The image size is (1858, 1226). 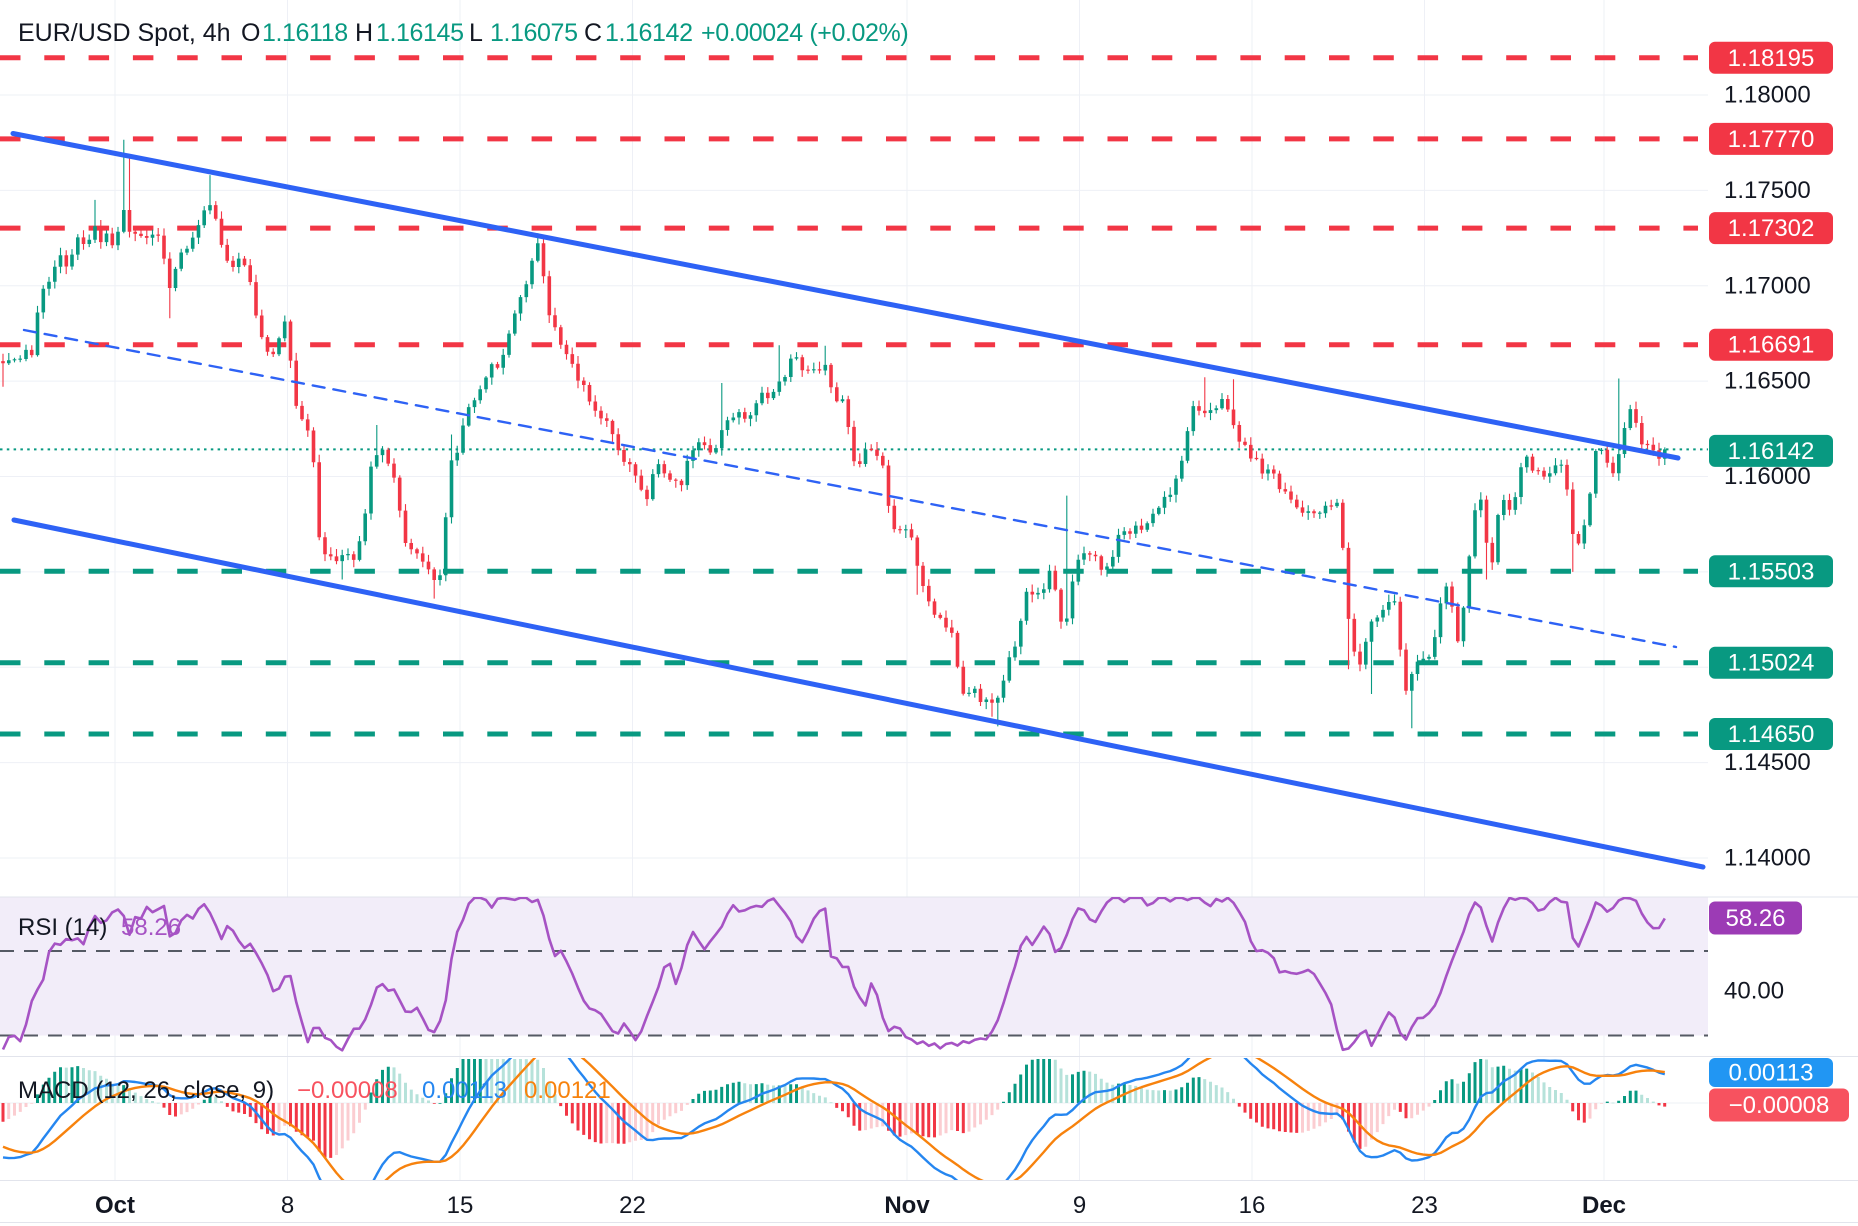 I want to click on svg-text: 1.17770, so click(x=1771, y=139).